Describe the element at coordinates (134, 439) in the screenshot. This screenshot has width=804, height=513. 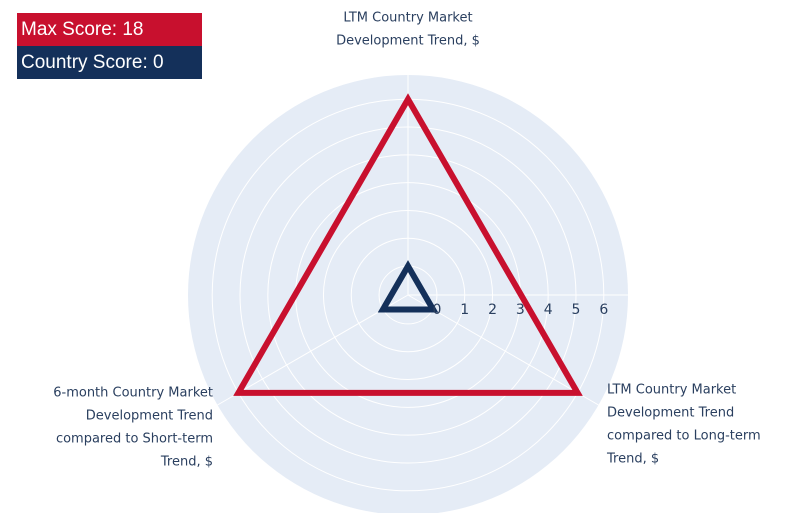
I see `category-label: compared to Short-term` at that location.